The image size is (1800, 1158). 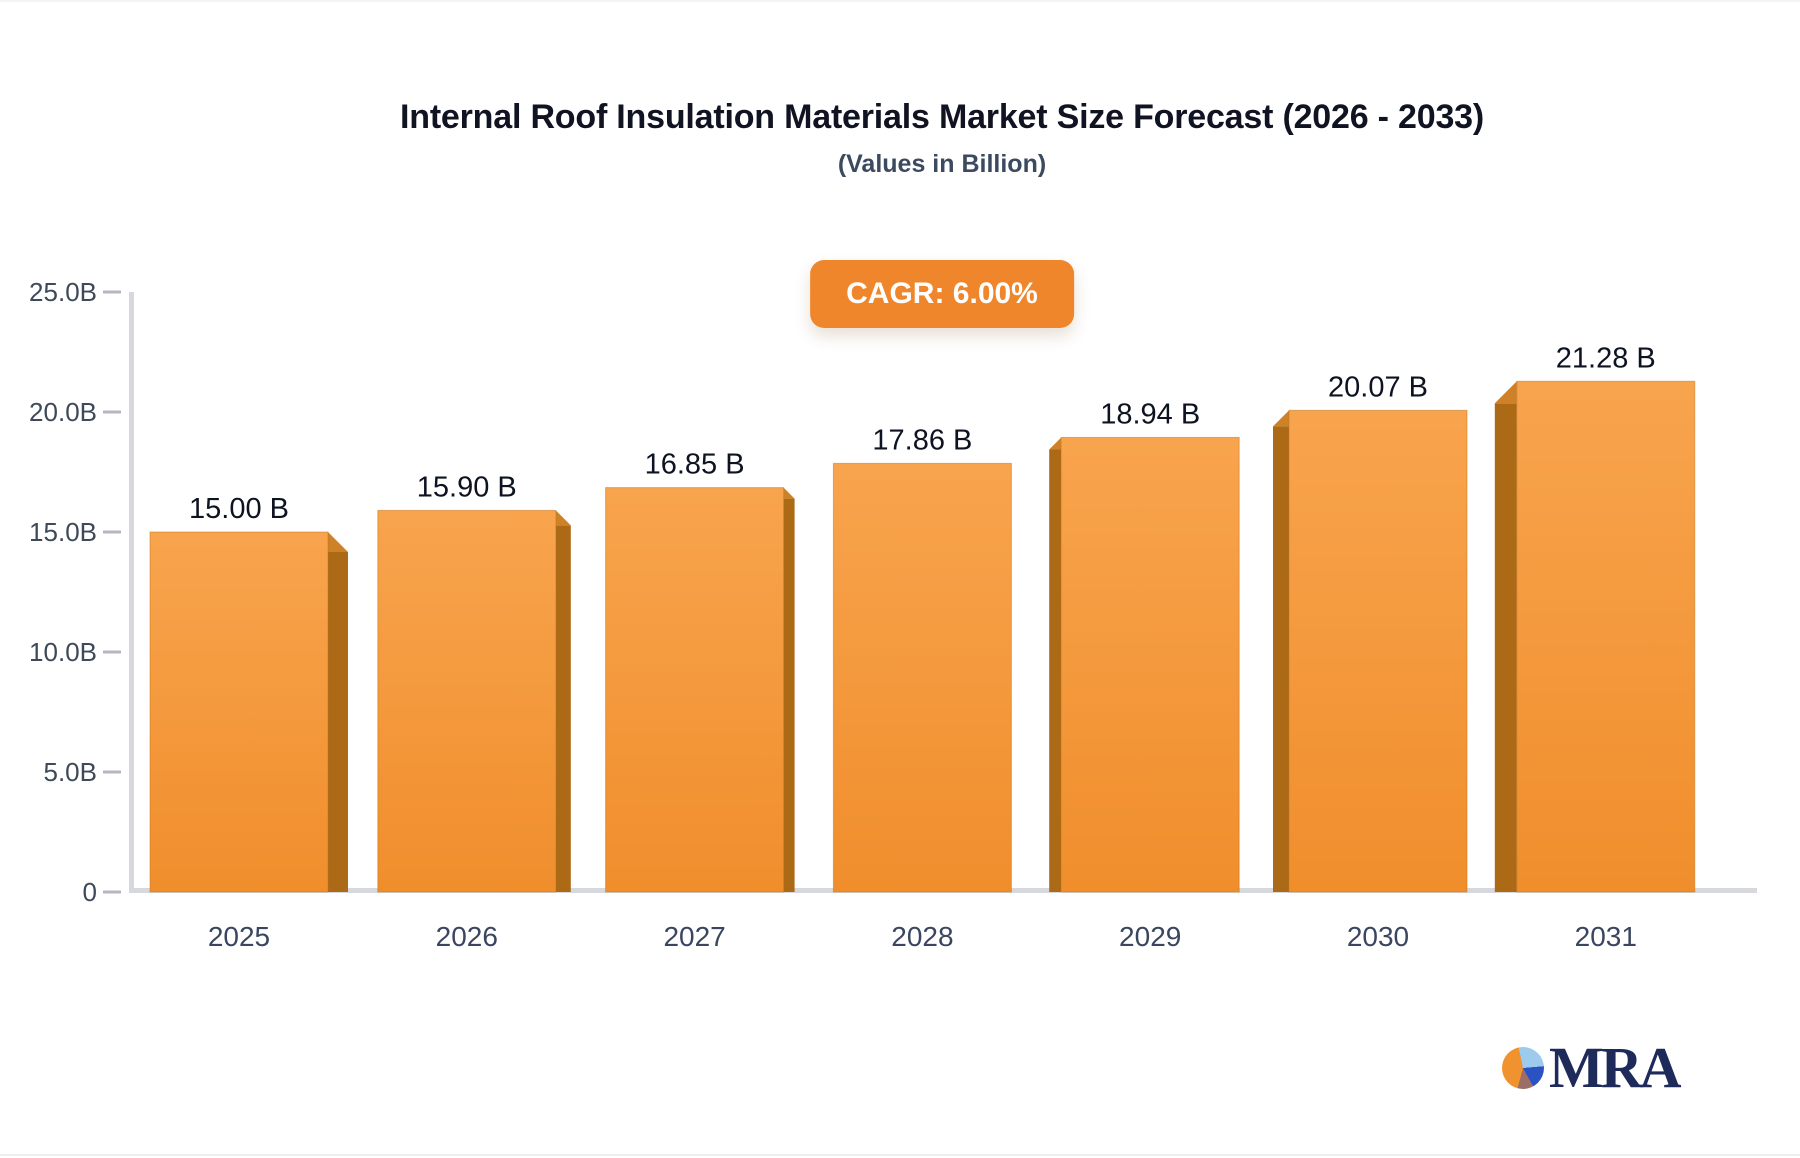 I want to click on y-axis-line, so click(x=131, y=592).